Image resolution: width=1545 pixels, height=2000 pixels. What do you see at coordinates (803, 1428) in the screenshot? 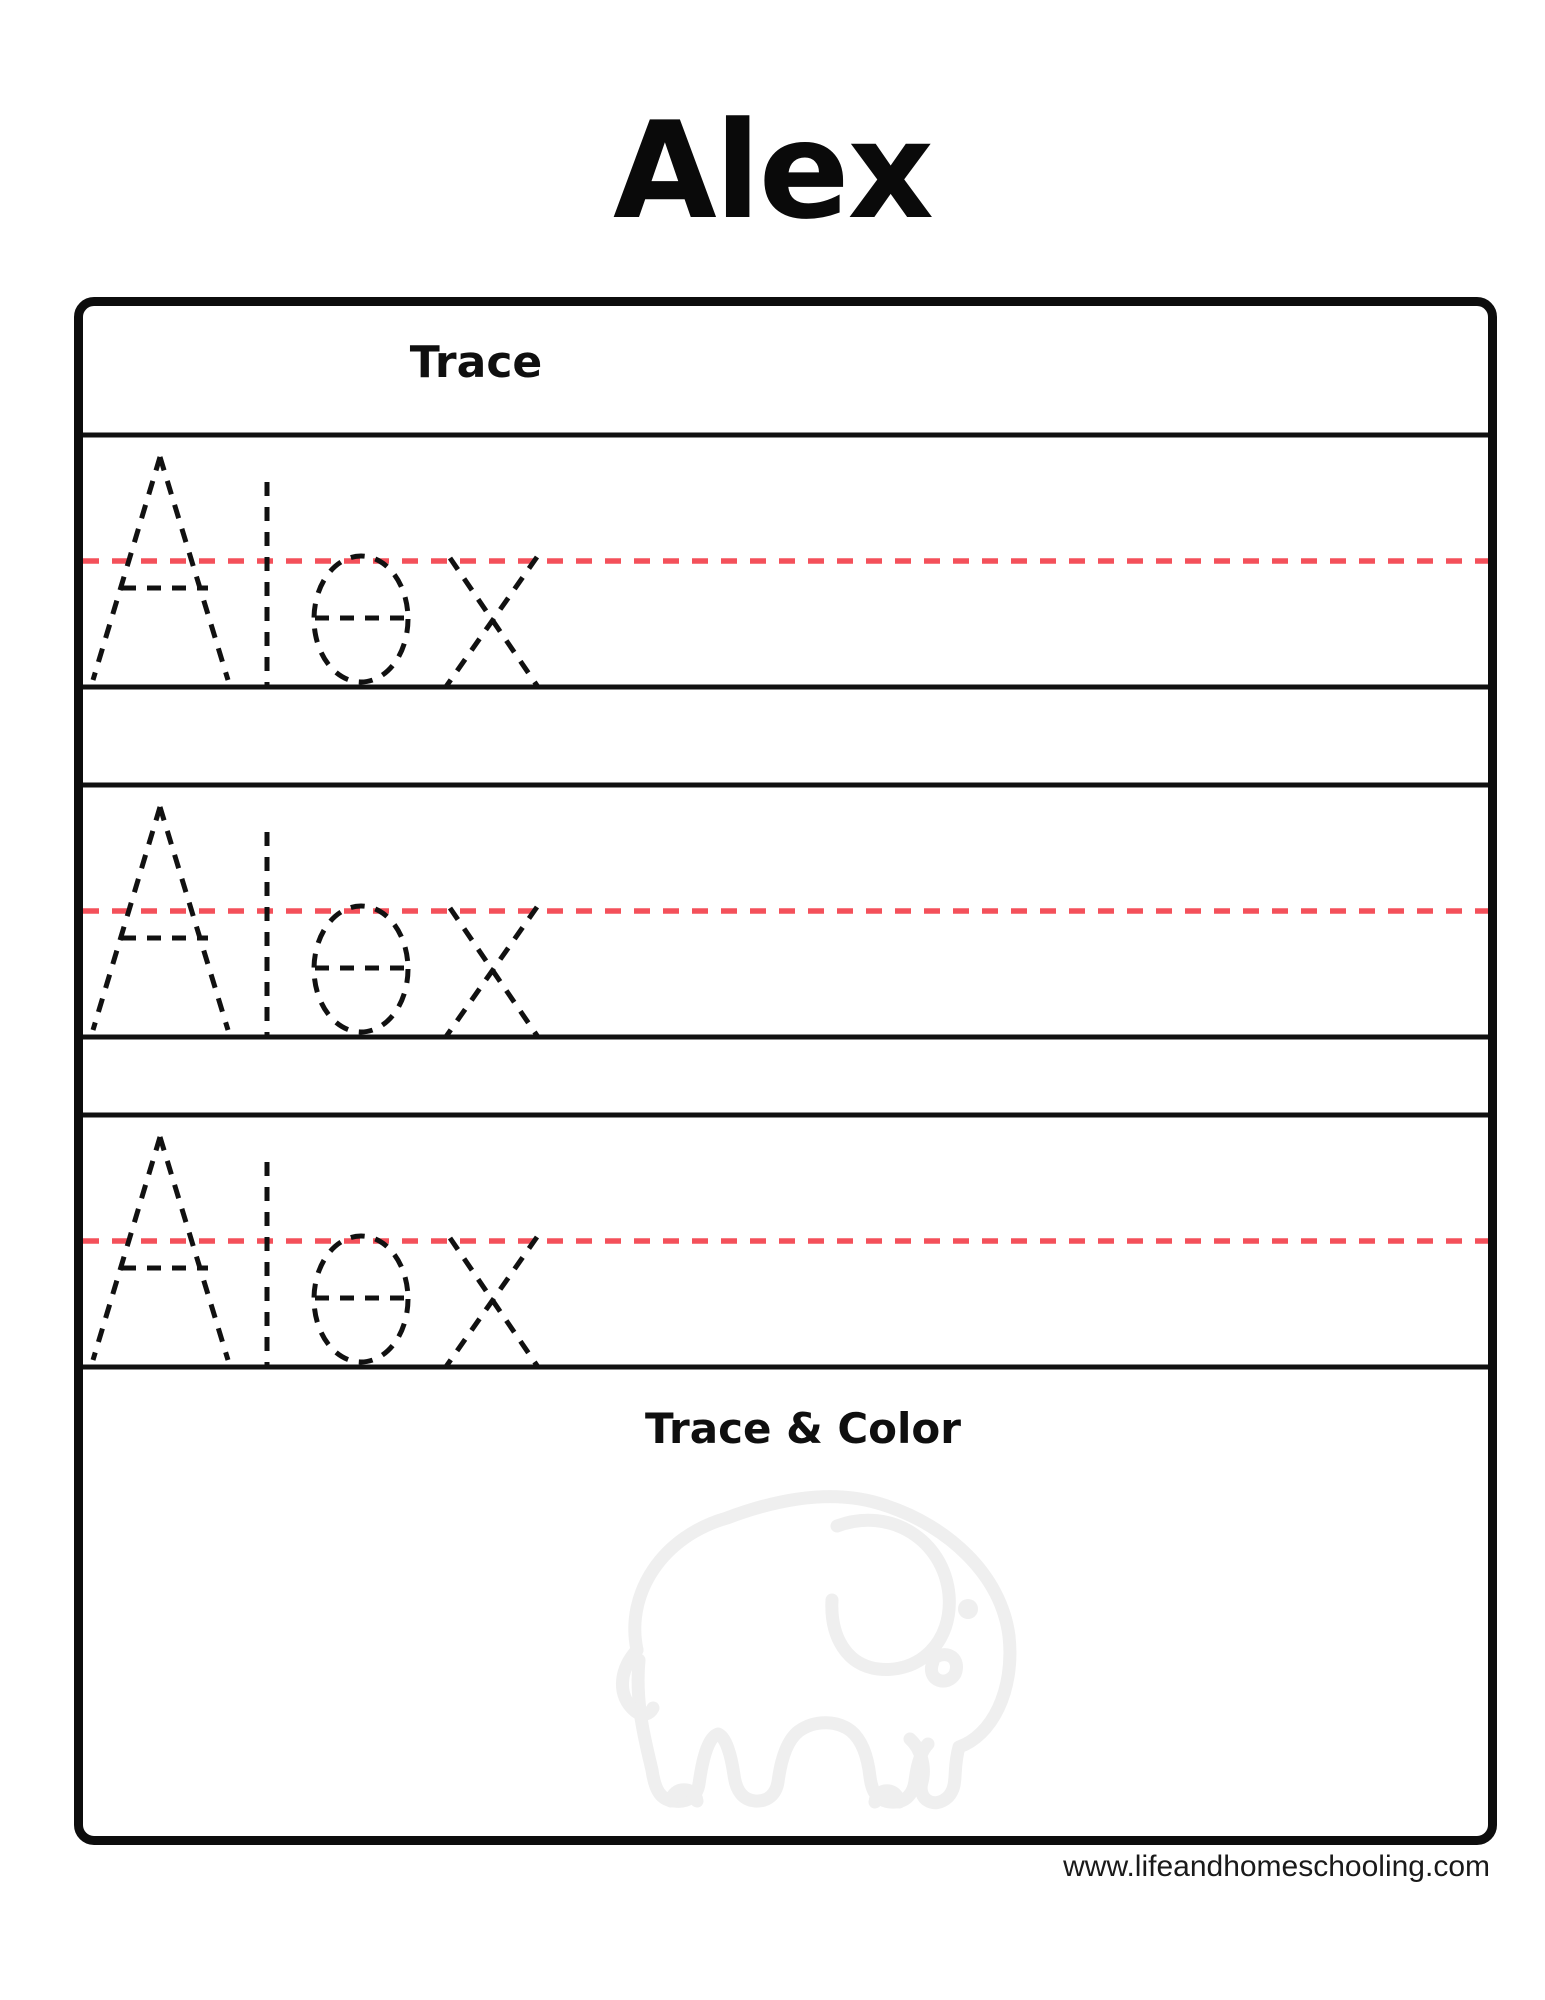
I see `section-label-trace-and-color: Trace & Color` at bounding box center [803, 1428].